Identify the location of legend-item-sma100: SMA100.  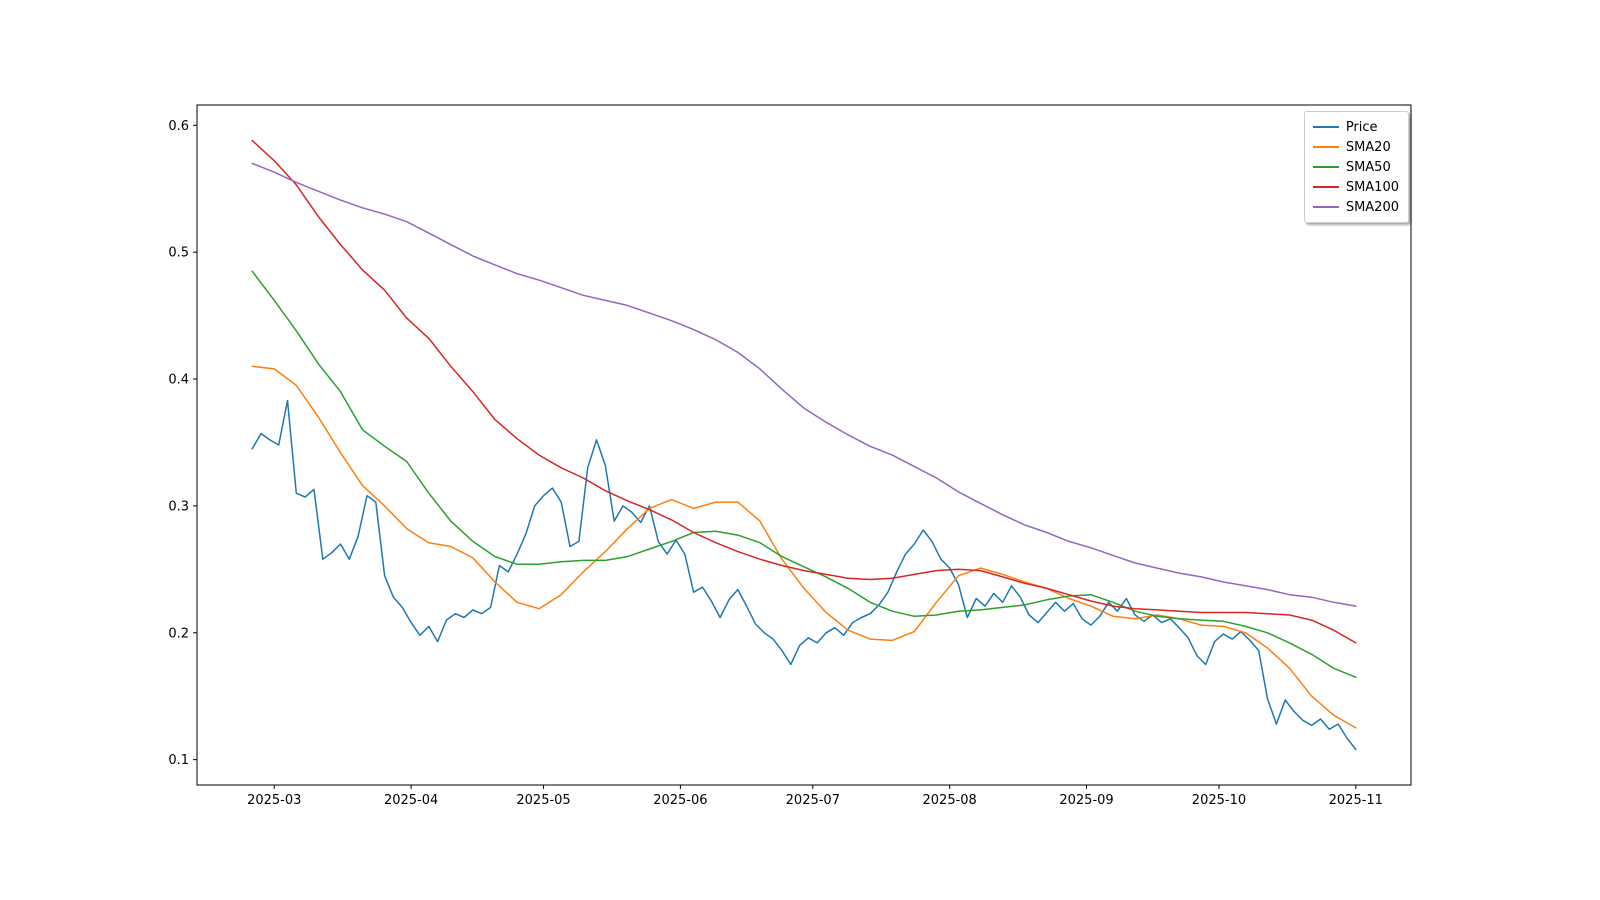
(1355, 187).